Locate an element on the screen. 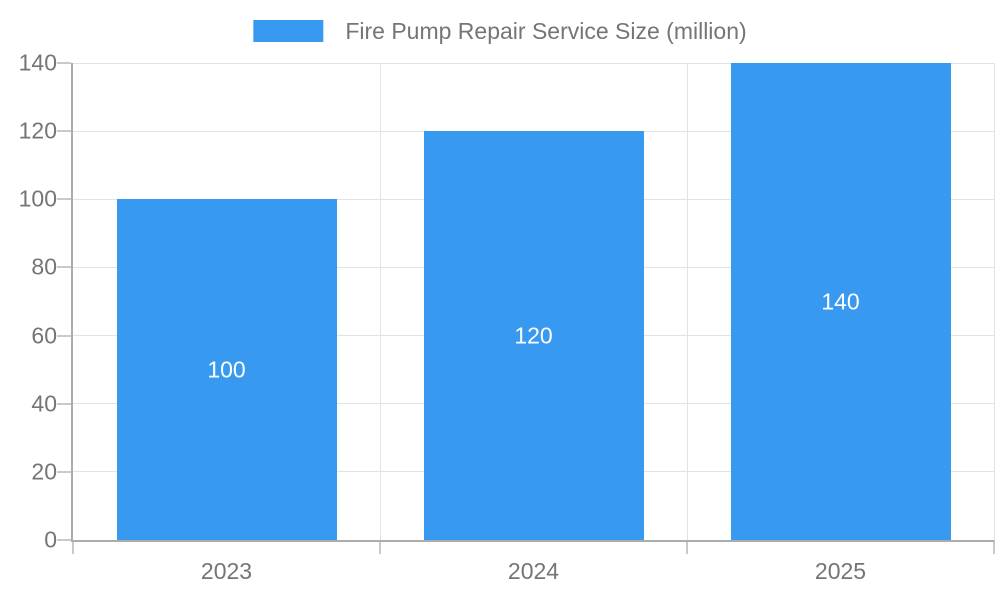 This screenshot has height=600, width=1000. y-axis-tick-label: 100 is located at coordinates (37, 198).